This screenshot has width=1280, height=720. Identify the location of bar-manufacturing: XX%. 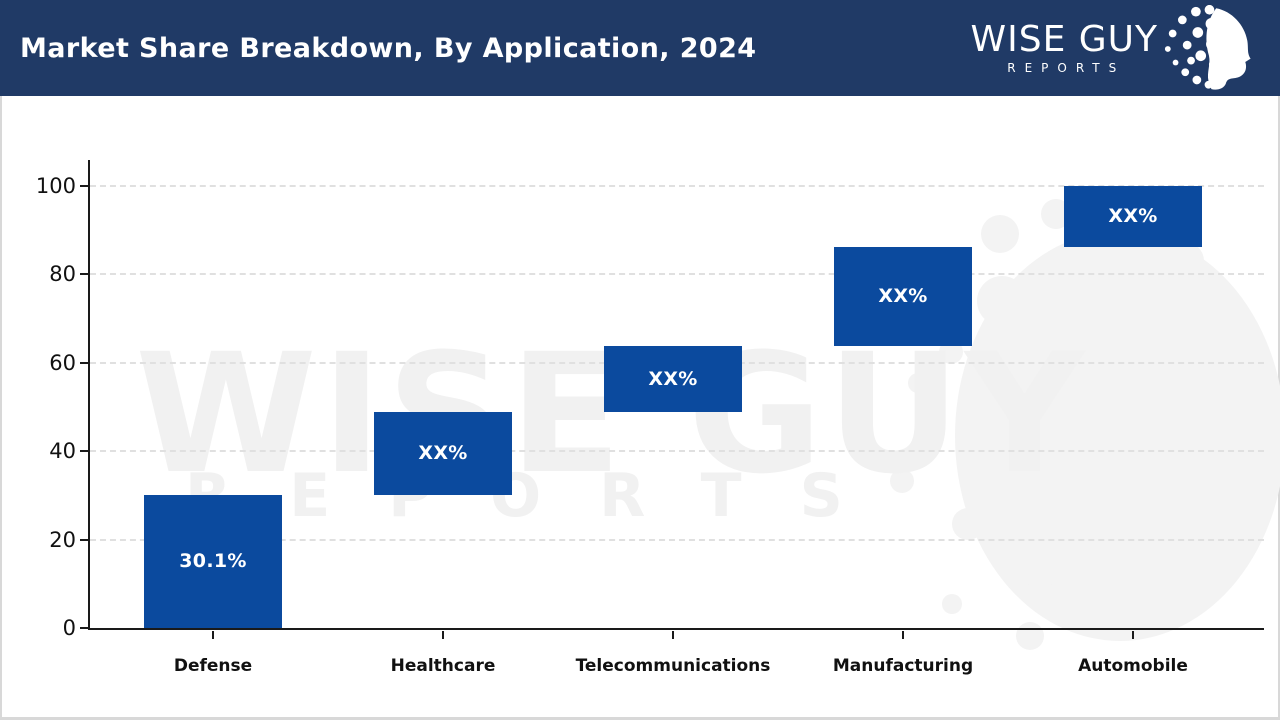
(903, 296).